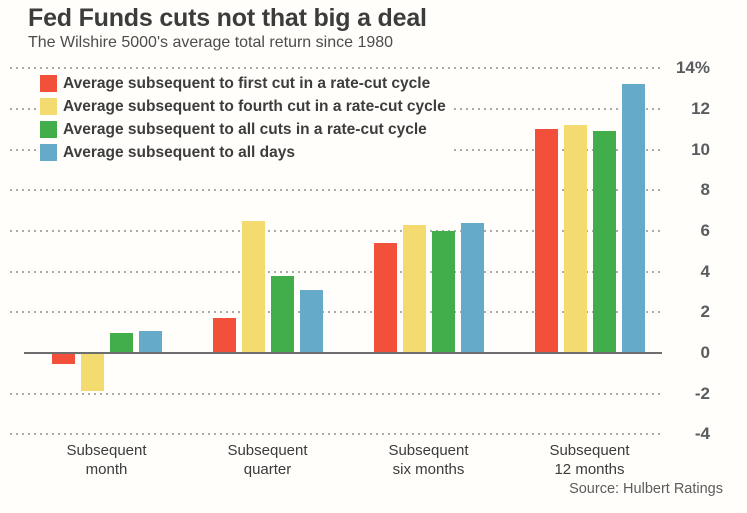 Image resolution: width=747 pixels, height=513 pixels. Describe the element at coordinates (343, 353) in the screenshot. I see `zero-axis-line` at that location.